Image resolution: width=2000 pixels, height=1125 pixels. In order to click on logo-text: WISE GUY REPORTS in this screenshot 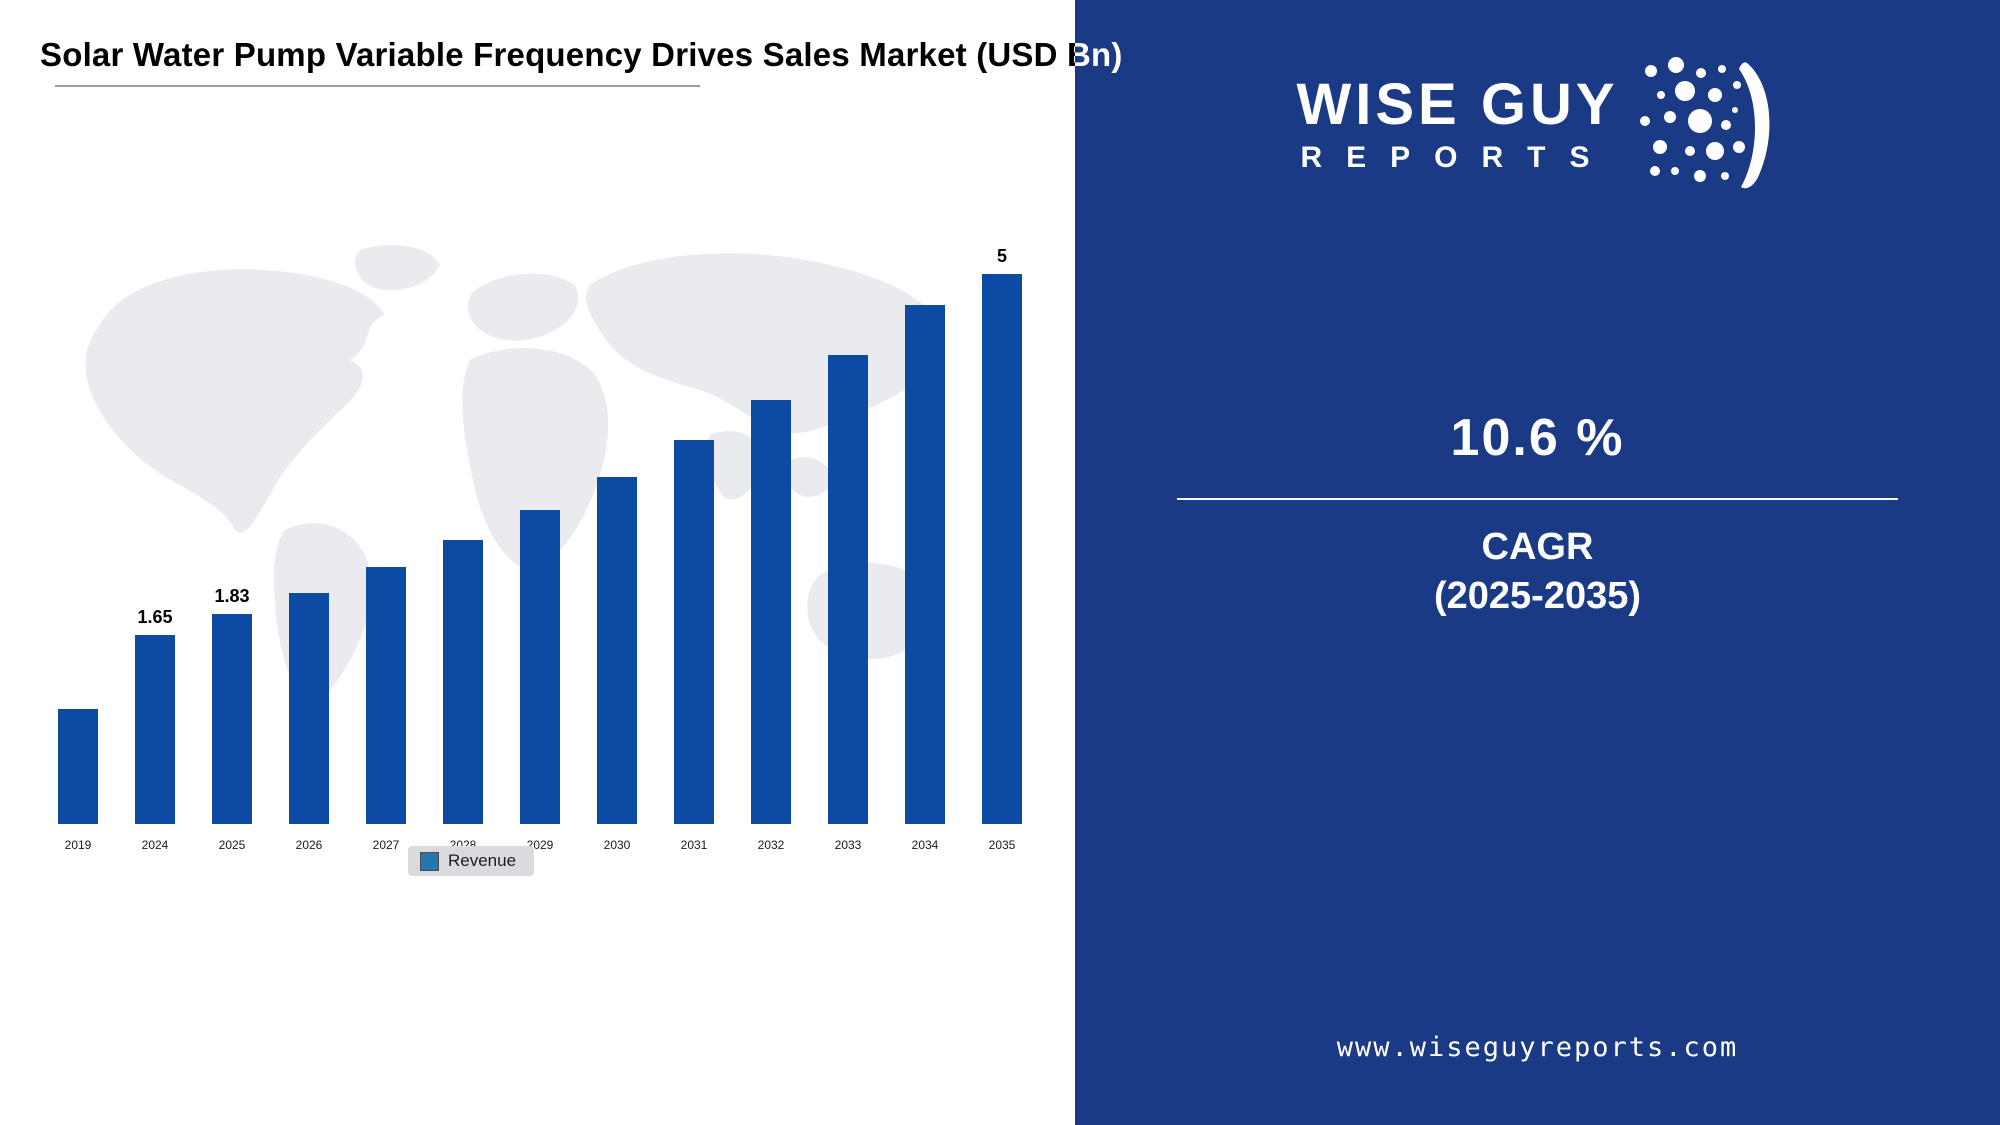, I will do `click(1457, 123)`.